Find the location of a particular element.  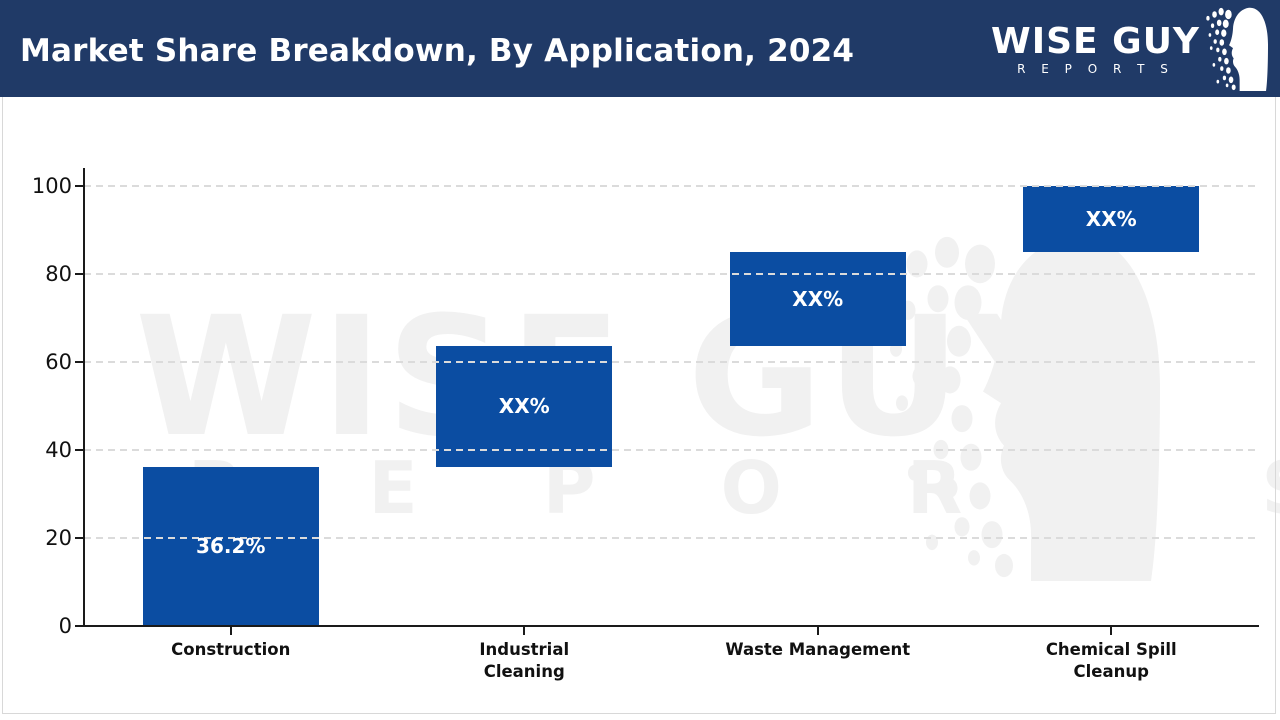

y-axis-line is located at coordinates (84, 397).